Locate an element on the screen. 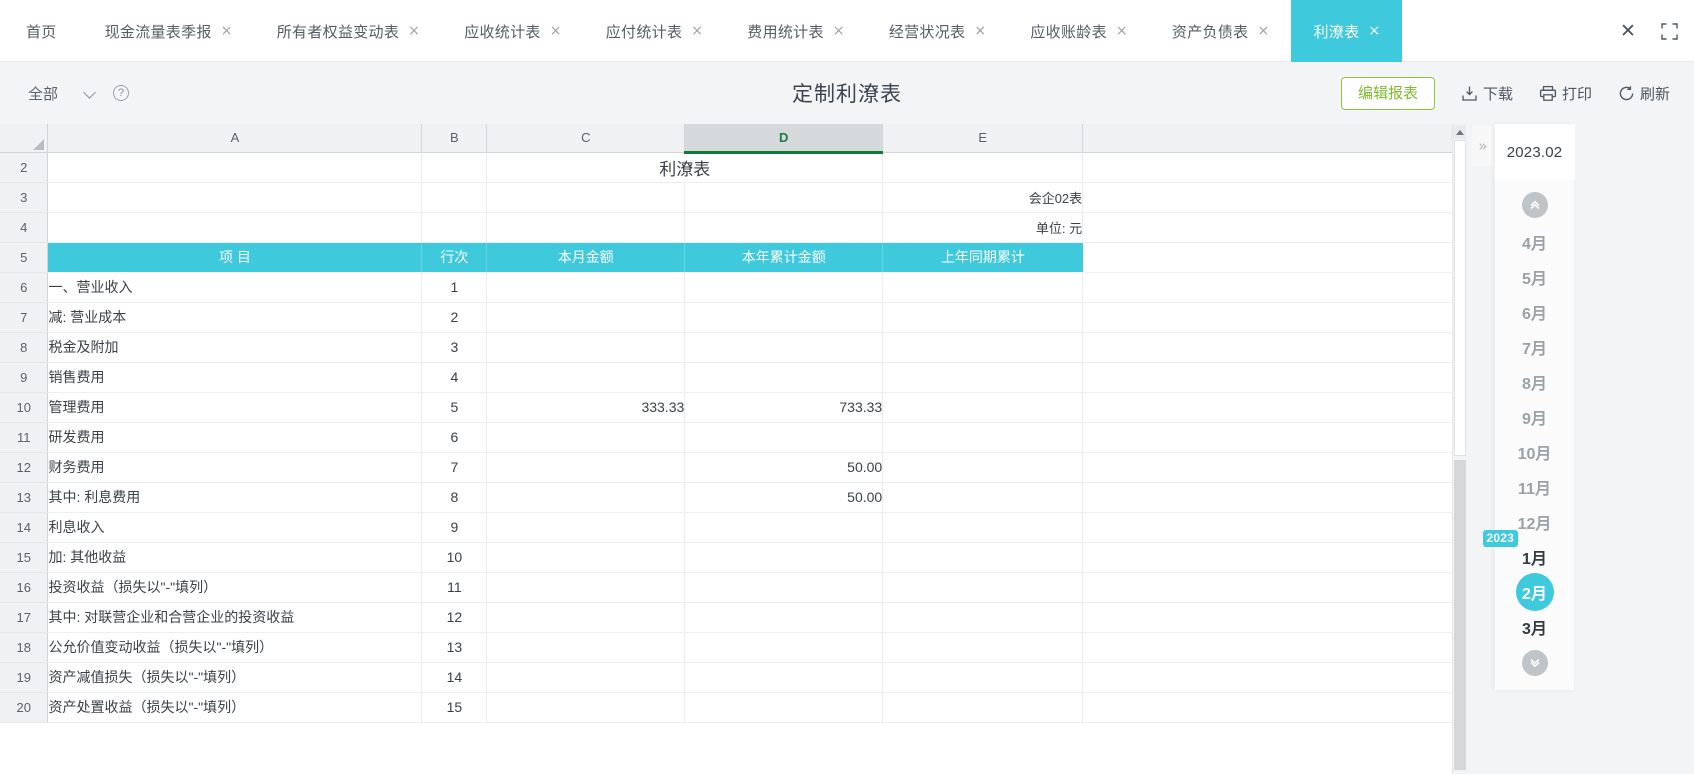  header-cell-line-no: 行次 is located at coordinates (454, 257).